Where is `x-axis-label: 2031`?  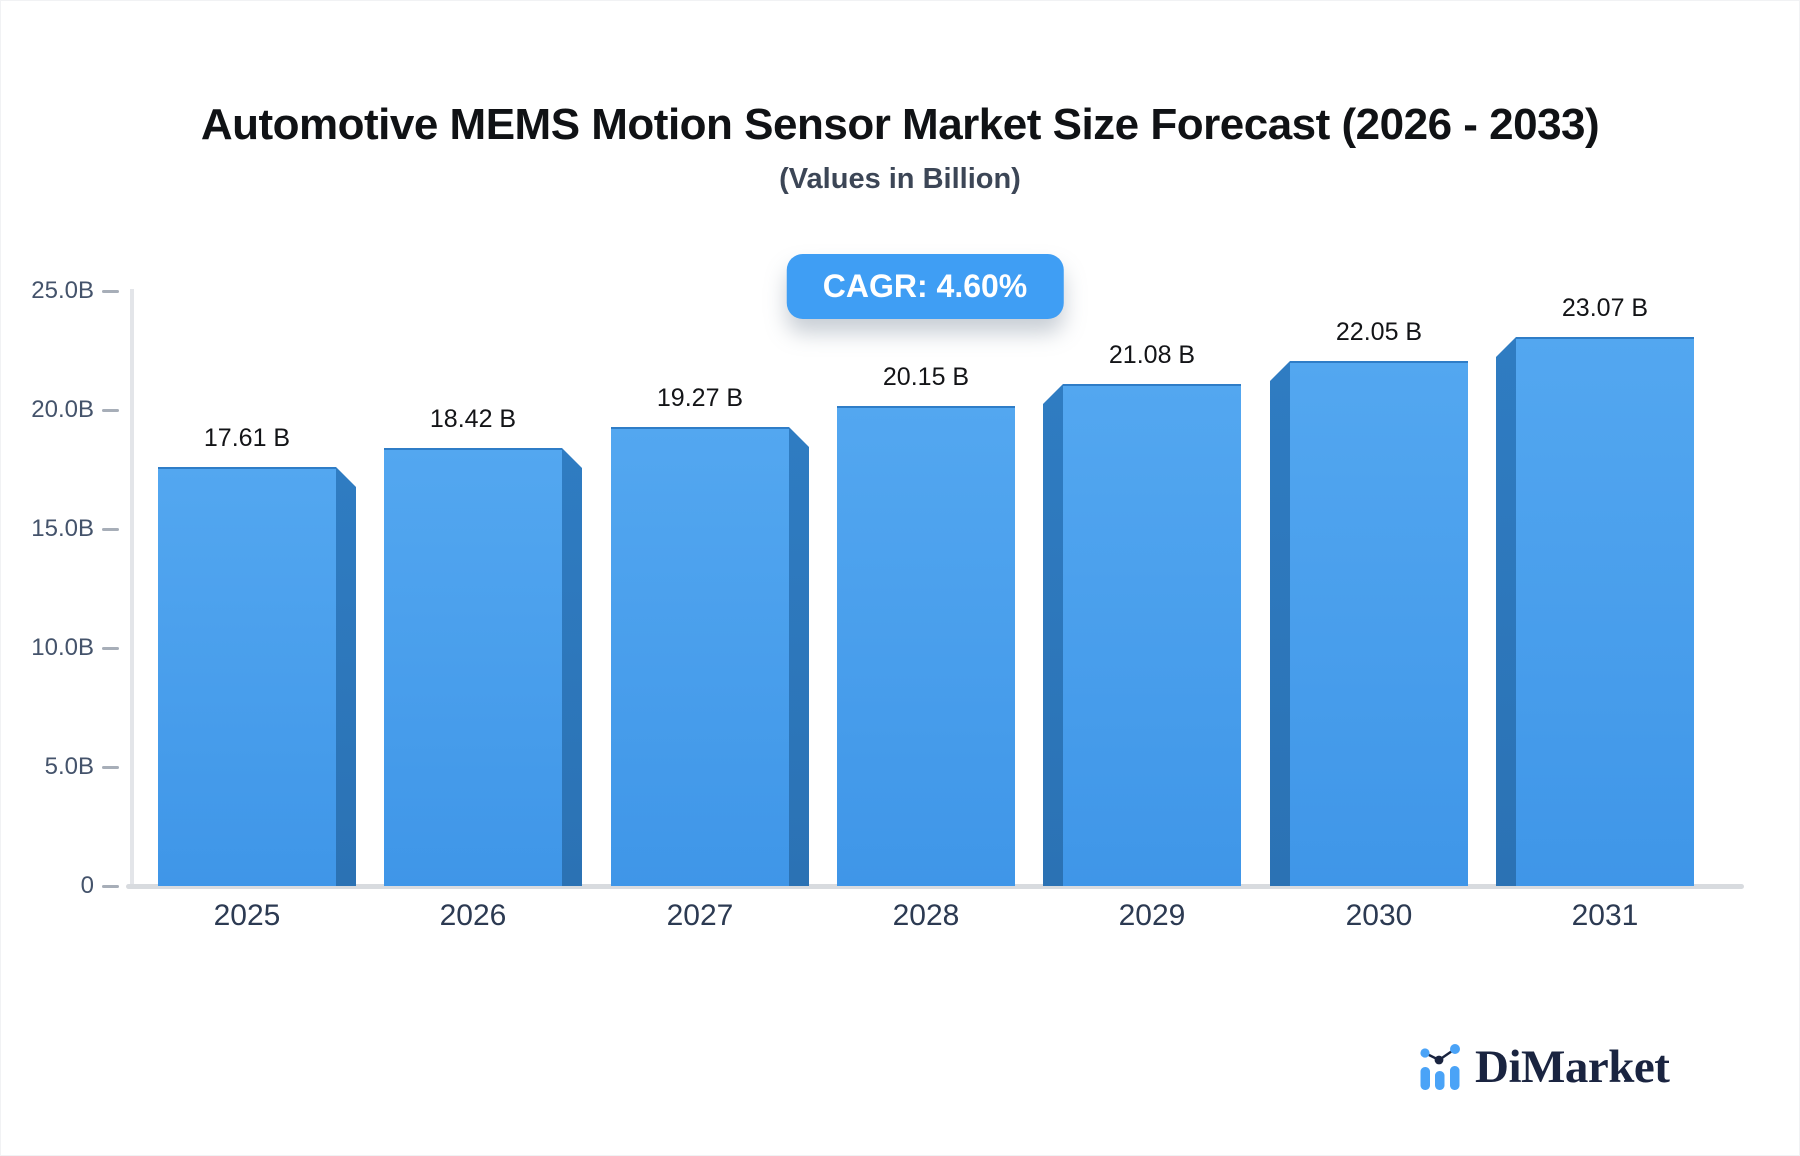 x-axis-label: 2031 is located at coordinates (1605, 915).